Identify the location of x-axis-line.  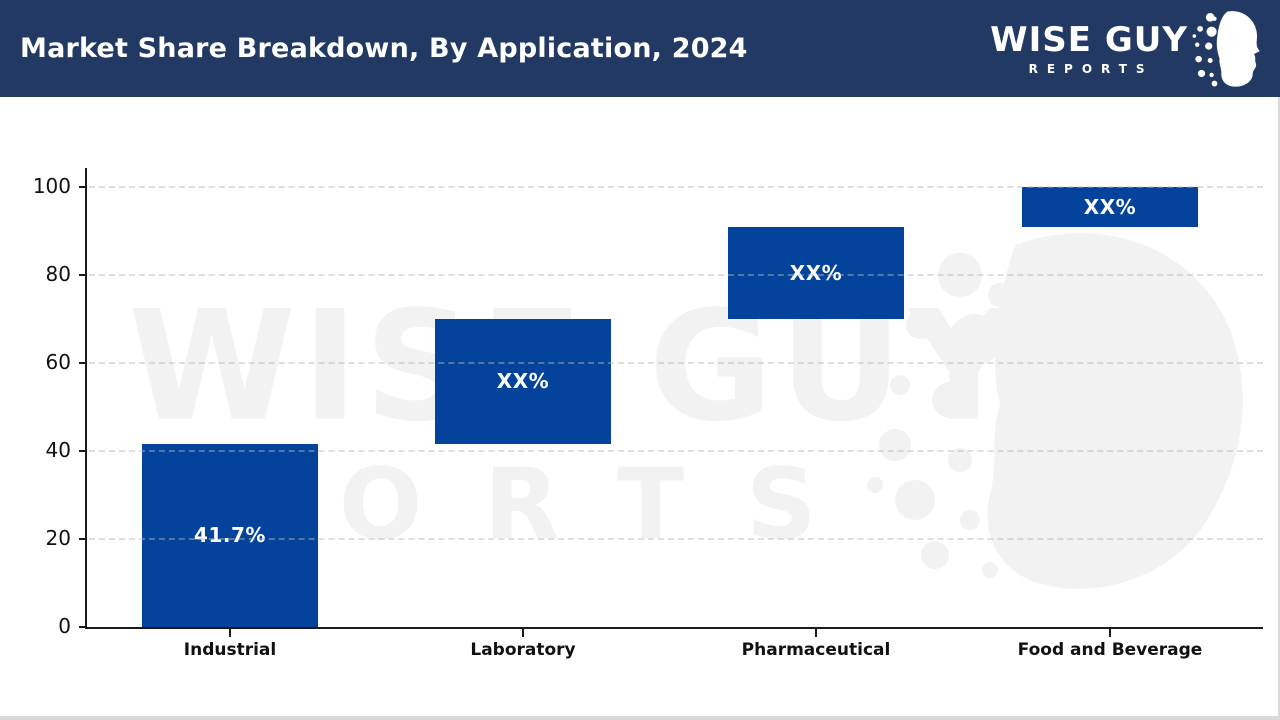
(674, 628).